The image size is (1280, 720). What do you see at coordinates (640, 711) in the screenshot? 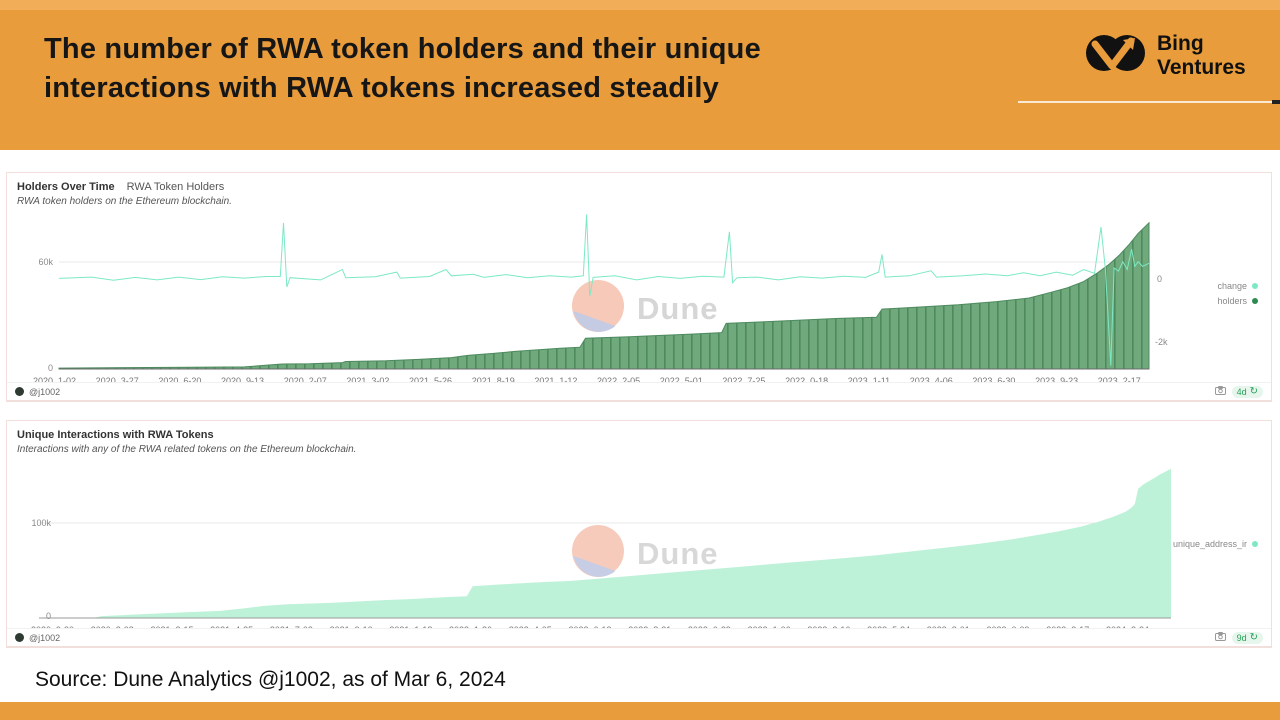
I see `footer-bar` at bounding box center [640, 711].